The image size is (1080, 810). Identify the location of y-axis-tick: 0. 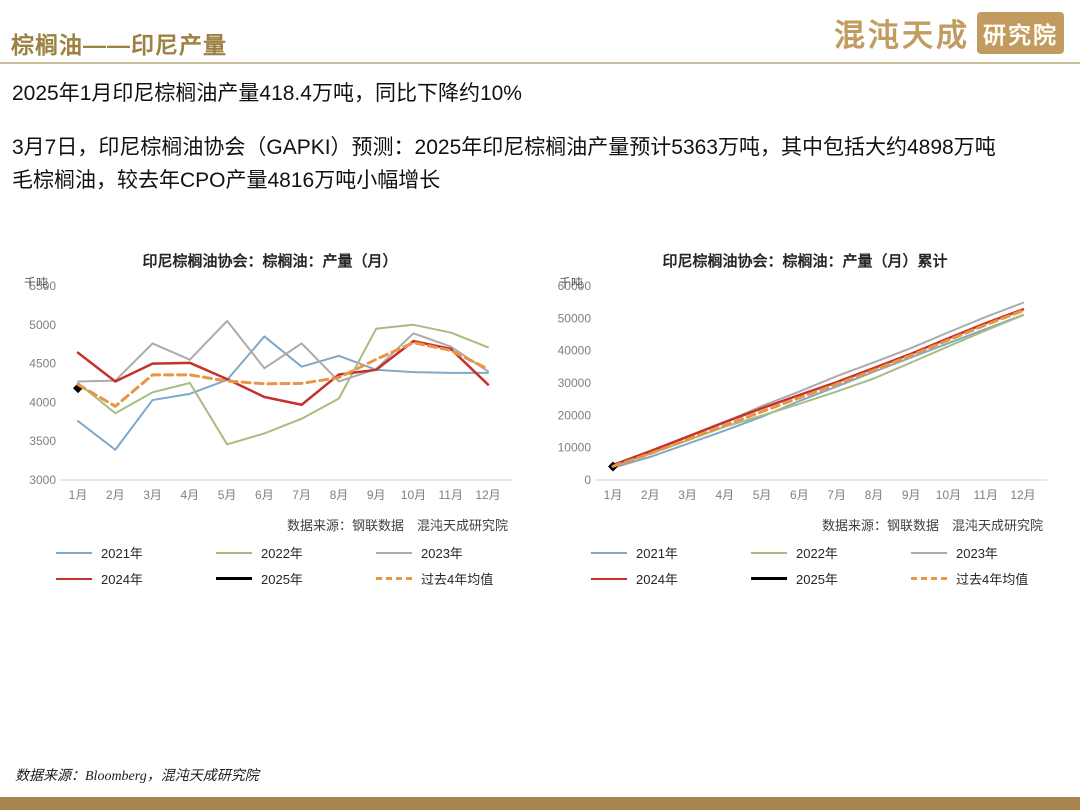
(587, 480).